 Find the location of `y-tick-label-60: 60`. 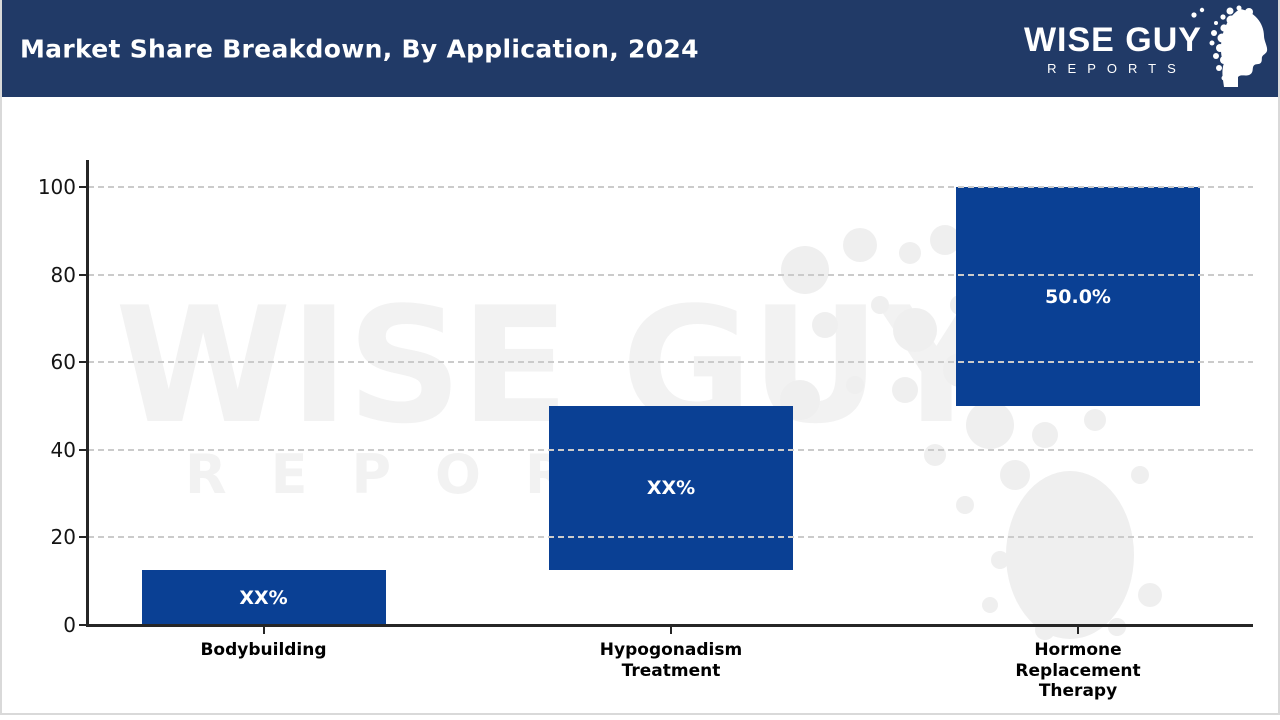

y-tick-label-60: 60 is located at coordinates (63, 362).